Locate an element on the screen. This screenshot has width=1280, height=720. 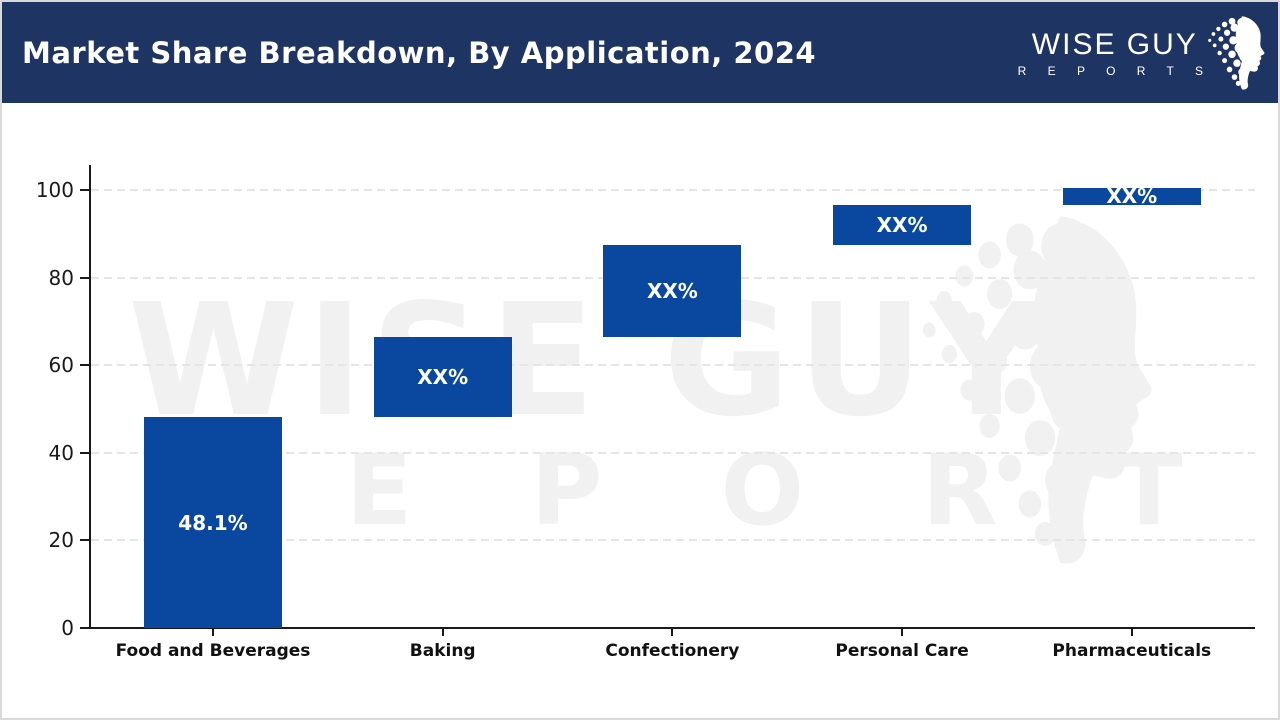
y-tick-label: 20 is located at coordinates (61, 540).